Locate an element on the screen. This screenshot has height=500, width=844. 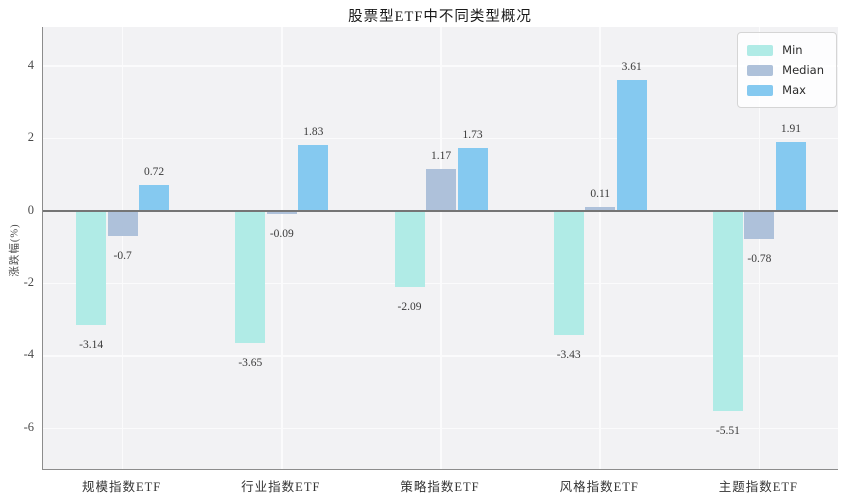
zero-axis-line is located at coordinates (440, 211).